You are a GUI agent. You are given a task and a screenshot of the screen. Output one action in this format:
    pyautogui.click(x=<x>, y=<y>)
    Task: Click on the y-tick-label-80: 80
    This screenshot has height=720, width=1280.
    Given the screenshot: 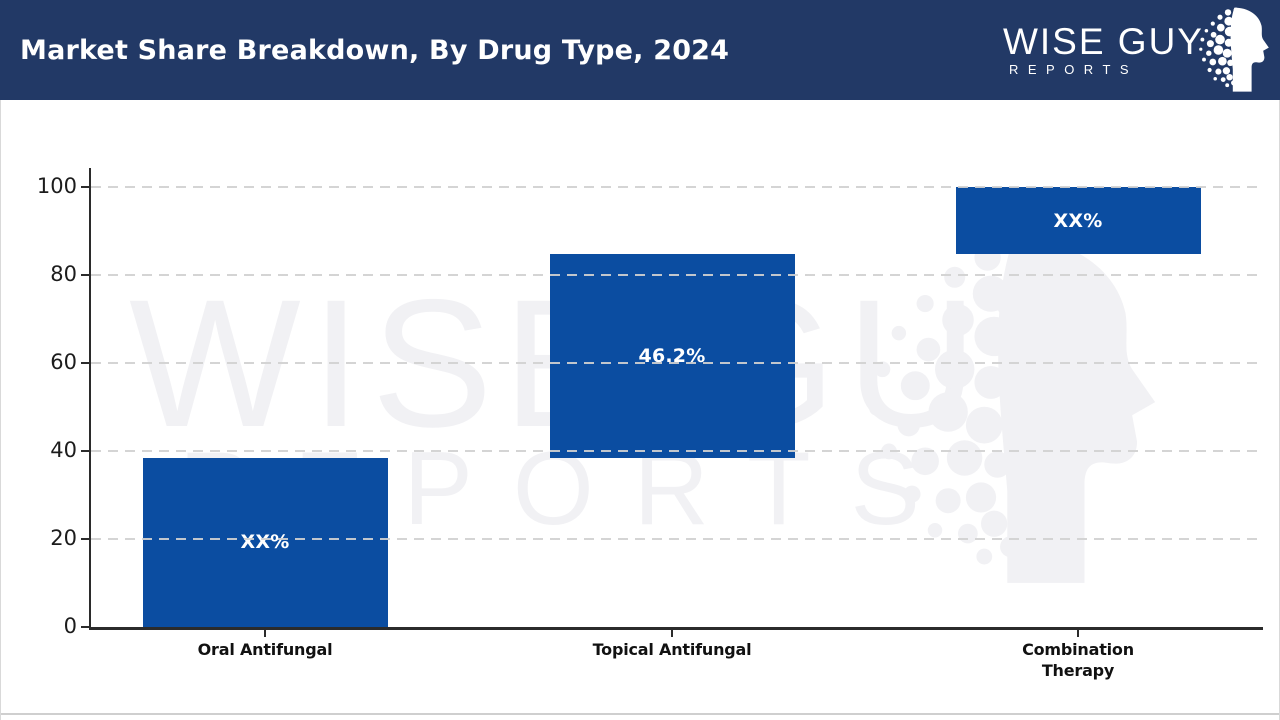 What is the action you would take?
    pyautogui.click(x=63, y=274)
    